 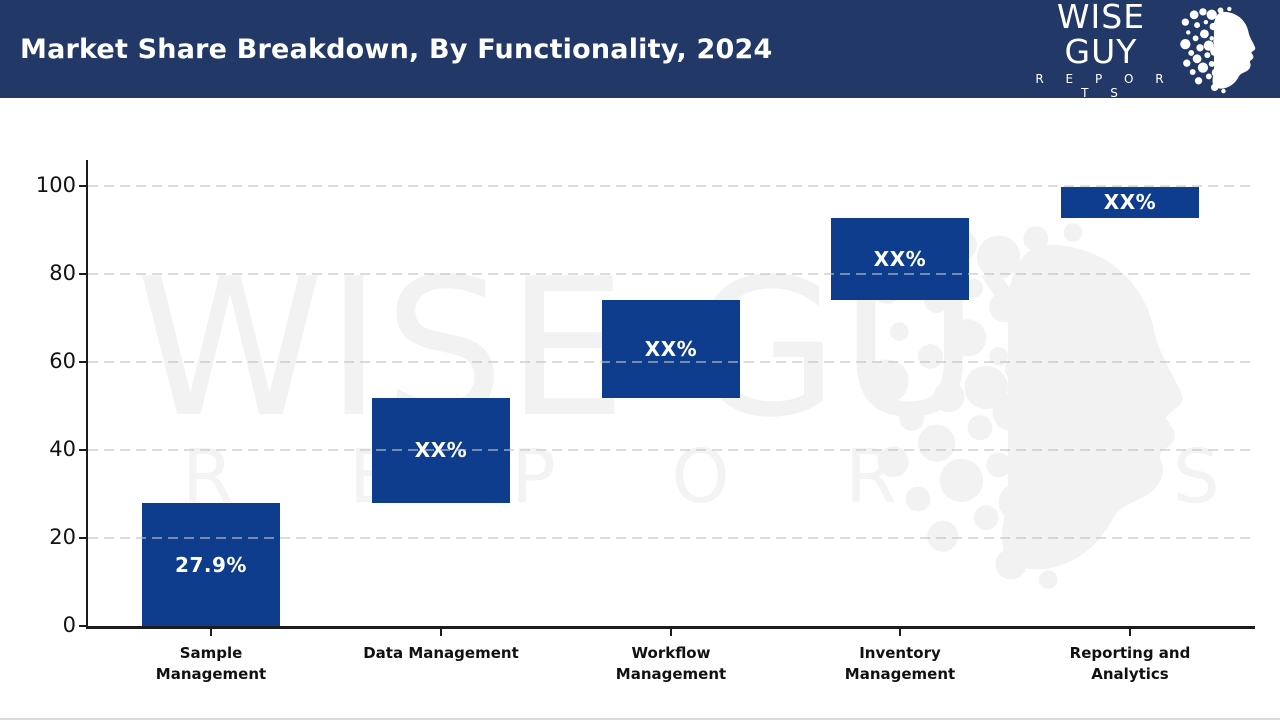 I want to click on bar-value-label-sample-management: 27.9%, so click(x=211, y=564).